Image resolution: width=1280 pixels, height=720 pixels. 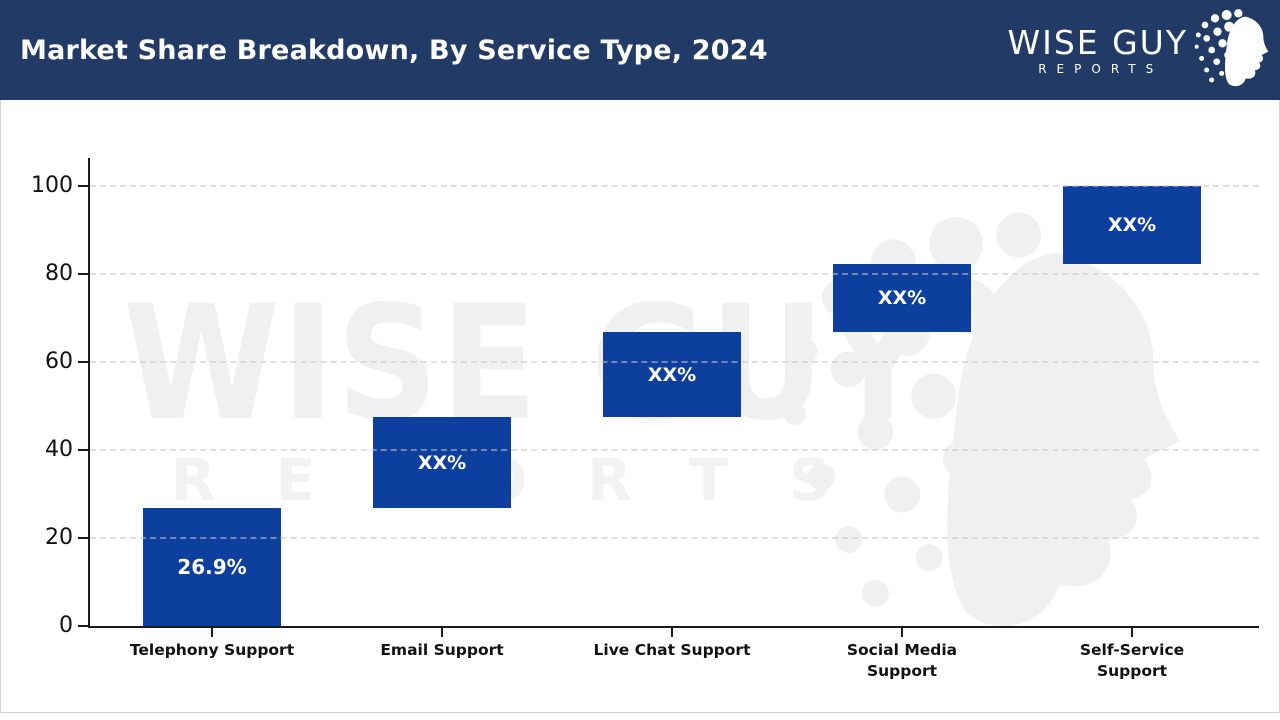 I want to click on x-category-label: Social Media Support, so click(x=902, y=660).